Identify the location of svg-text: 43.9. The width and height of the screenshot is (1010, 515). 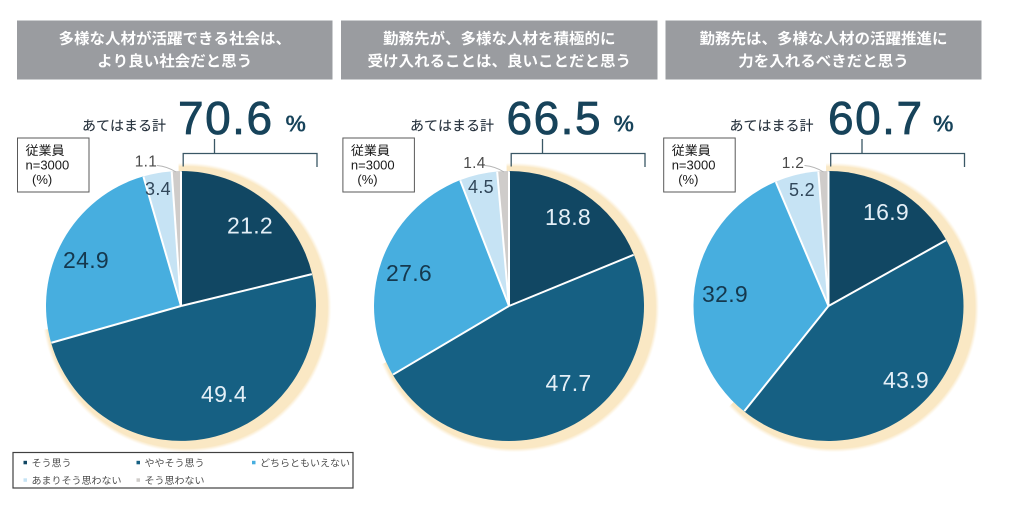
(906, 380).